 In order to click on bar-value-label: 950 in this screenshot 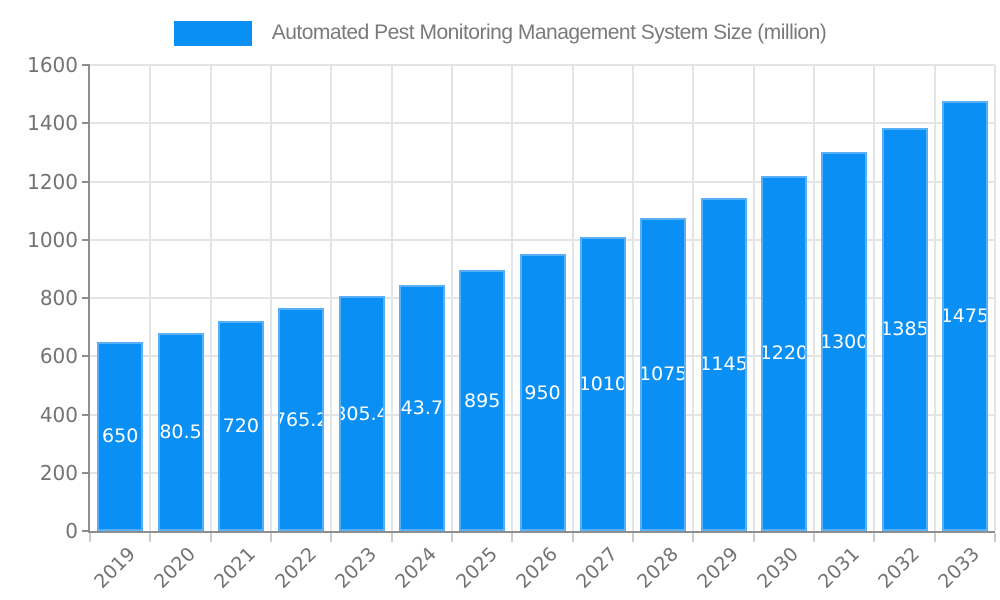, I will do `click(542, 392)`.